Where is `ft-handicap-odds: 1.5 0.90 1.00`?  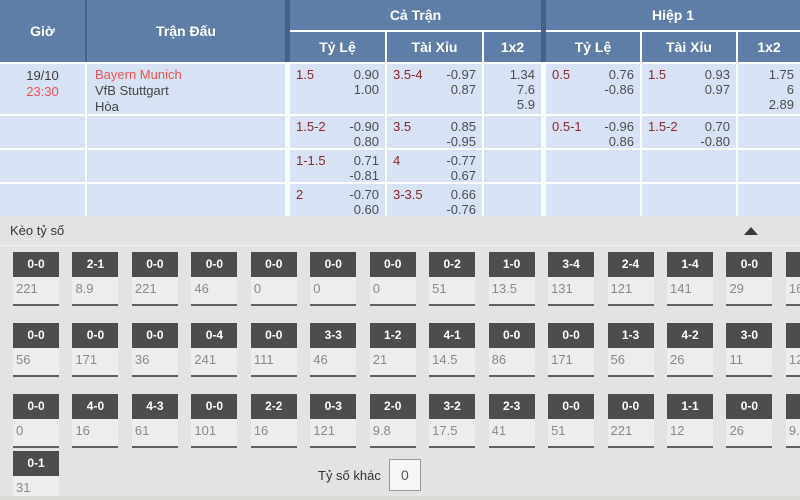
ft-handicap-odds: 1.5 0.90 1.00 is located at coordinates (337, 89).